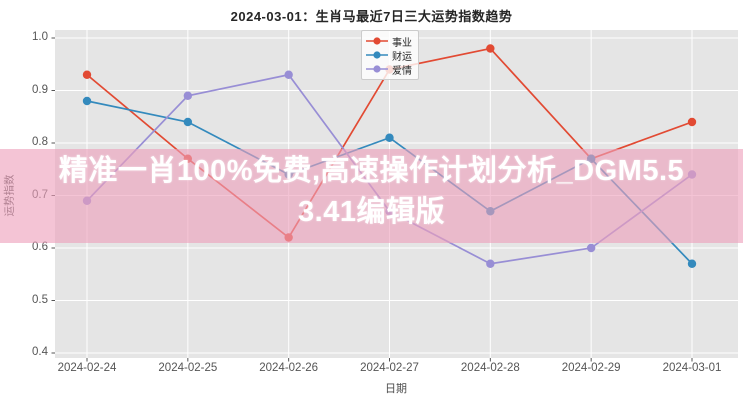 The image size is (743, 400). I want to click on x-tick-label: 2024-02-27, so click(389, 368).